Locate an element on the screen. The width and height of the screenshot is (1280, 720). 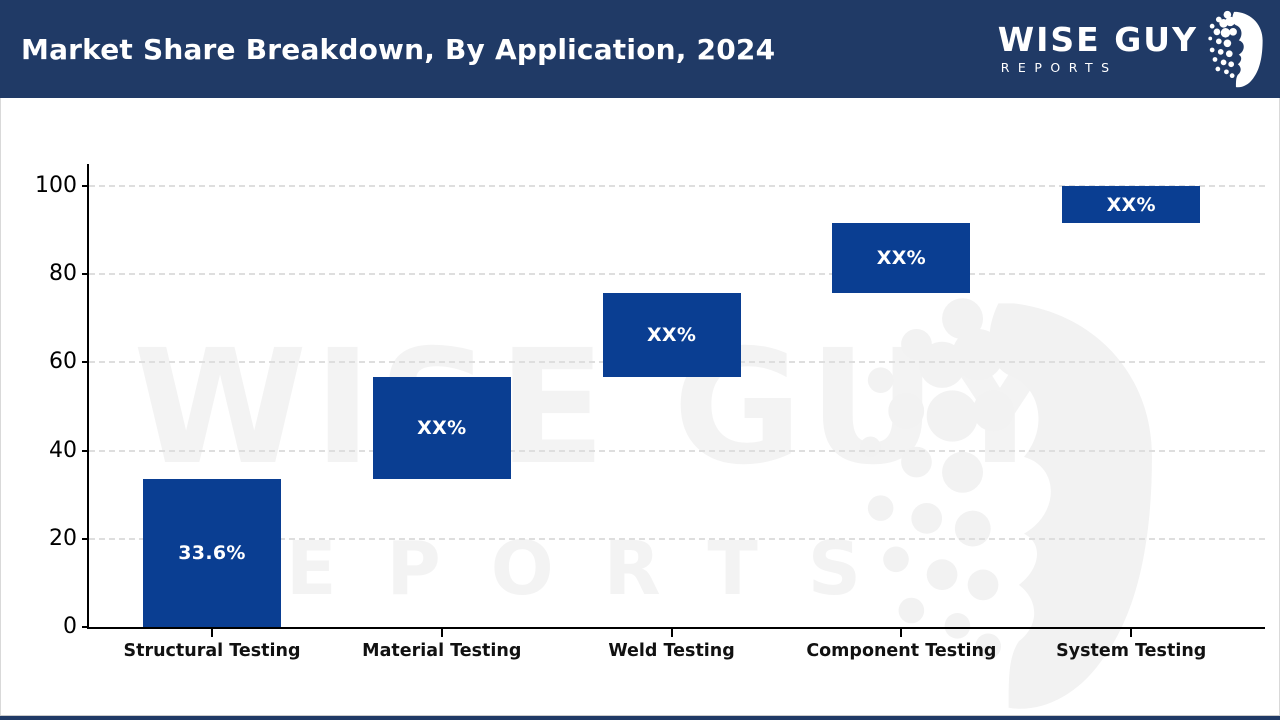
brand-logo-text: WISE GUY REPORTS is located at coordinates (1098, 49).